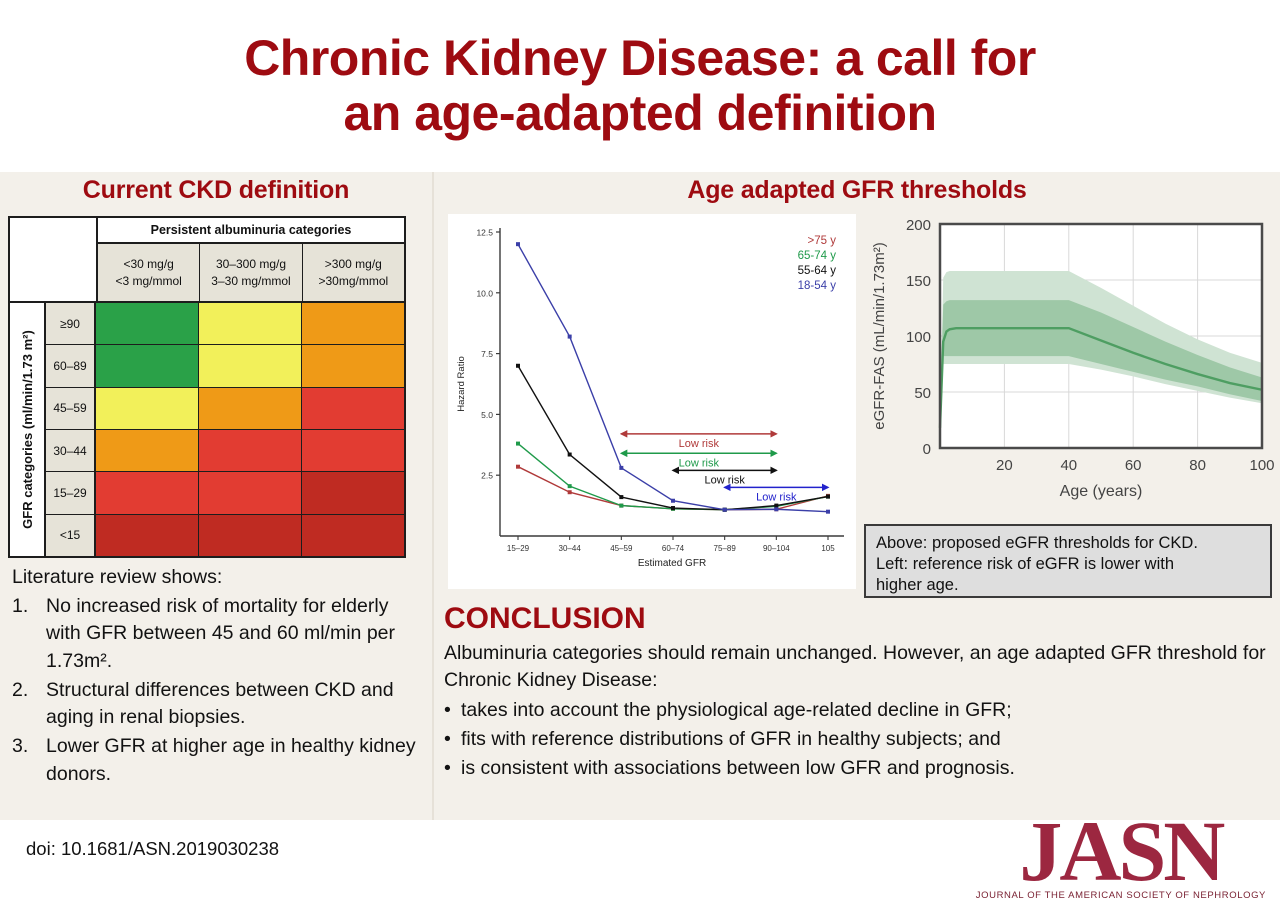  I want to click on svg-text: >75 y, so click(822, 241).